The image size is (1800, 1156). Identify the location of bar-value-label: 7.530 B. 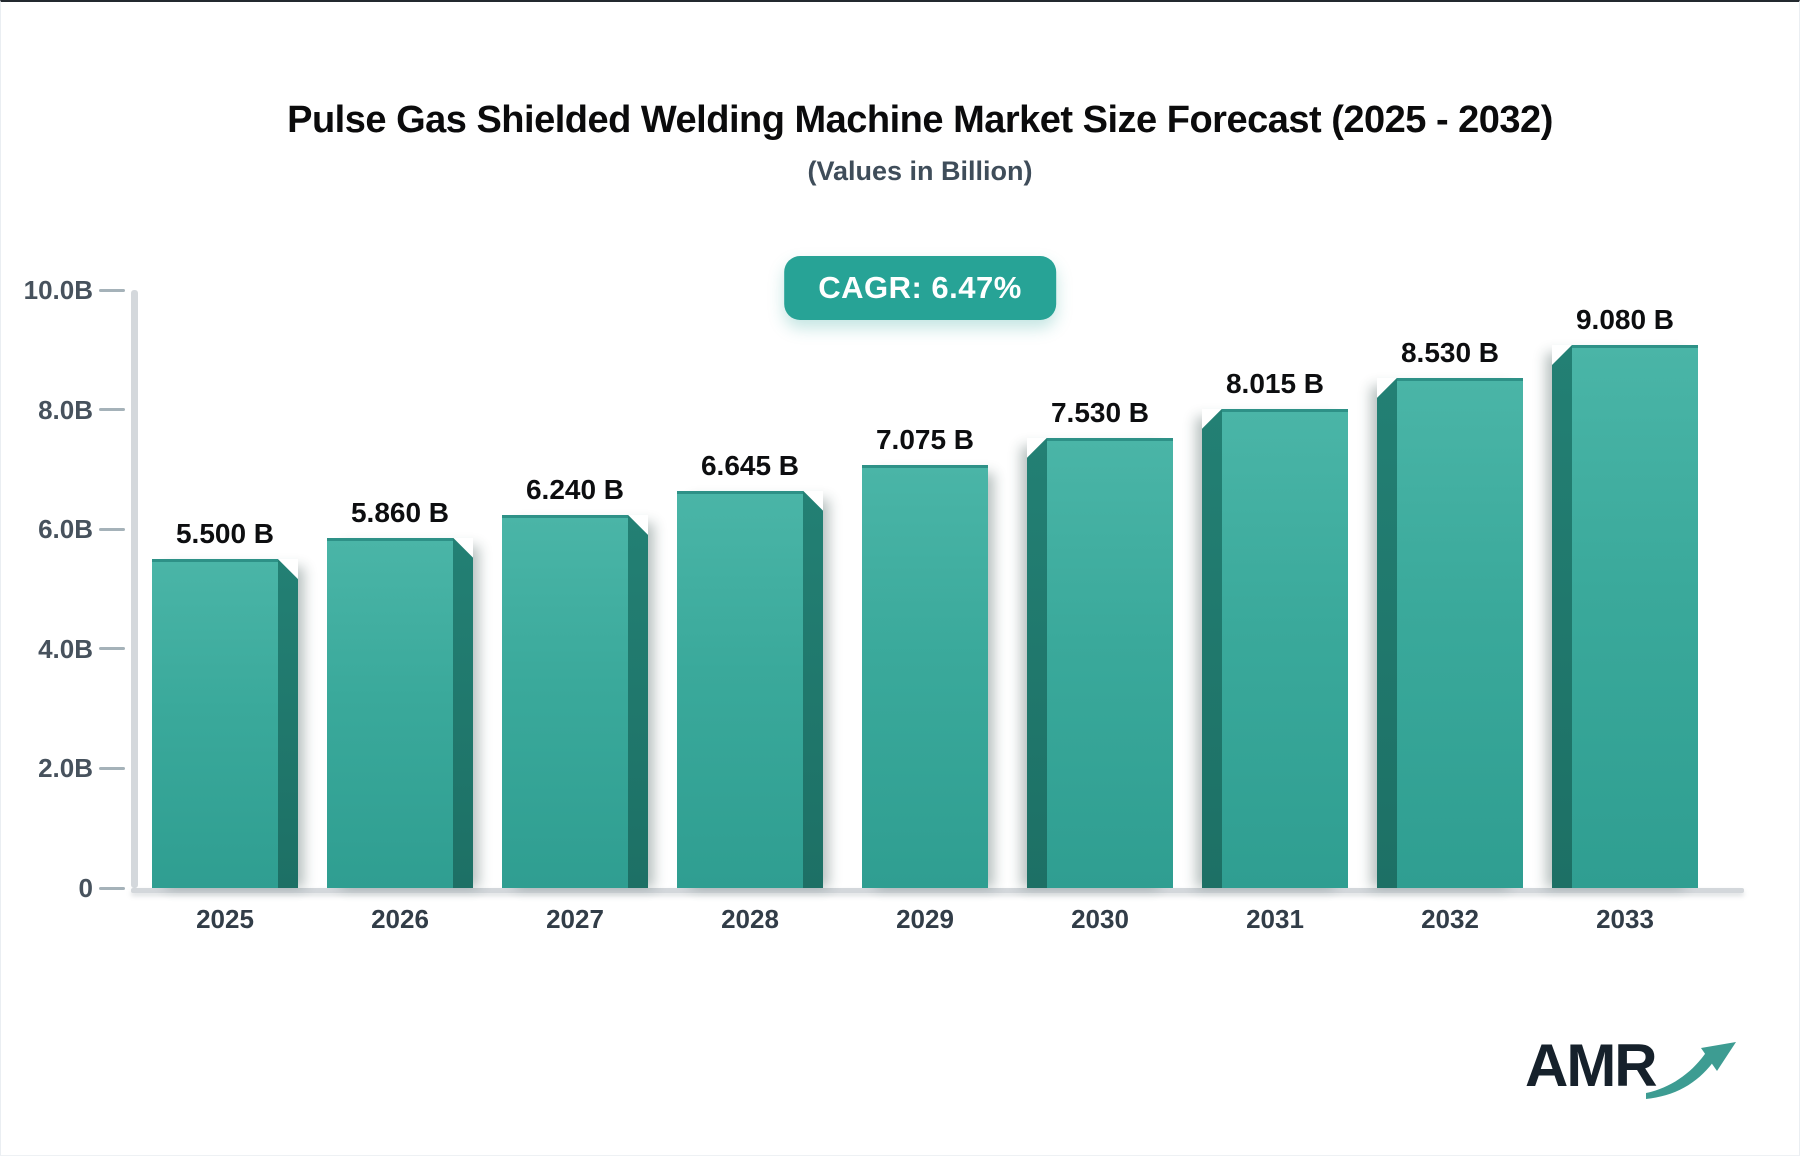
(1100, 412).